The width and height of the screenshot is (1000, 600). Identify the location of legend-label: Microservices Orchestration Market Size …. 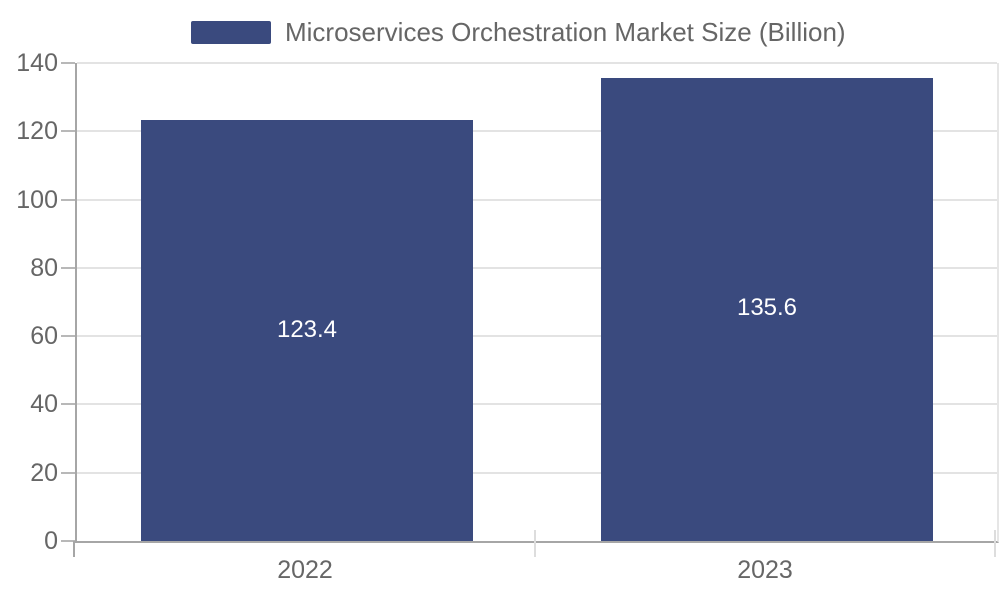
(565, 32).